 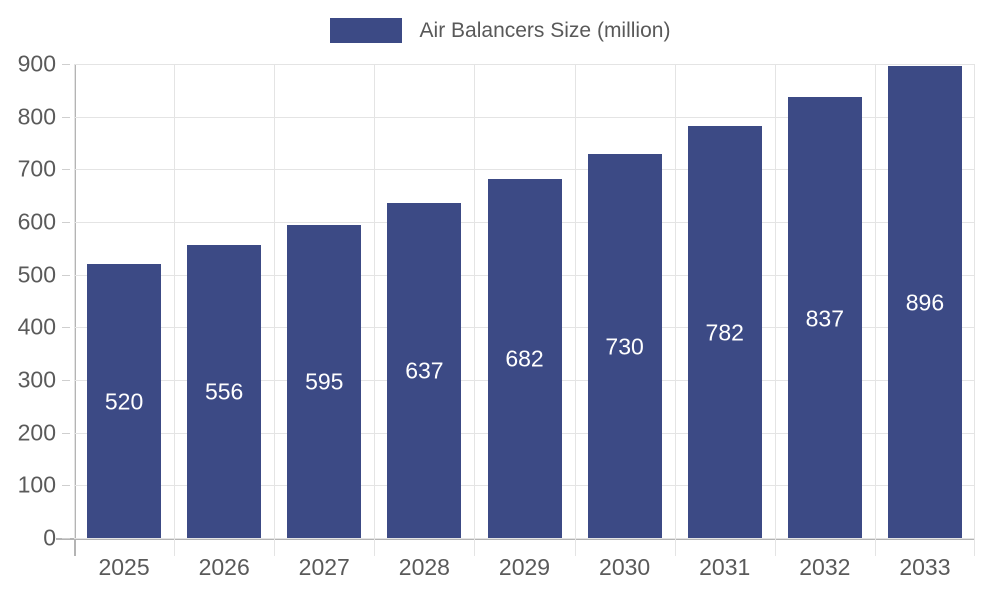 I want to click on y-axis-line, so click(x=75, y=310).